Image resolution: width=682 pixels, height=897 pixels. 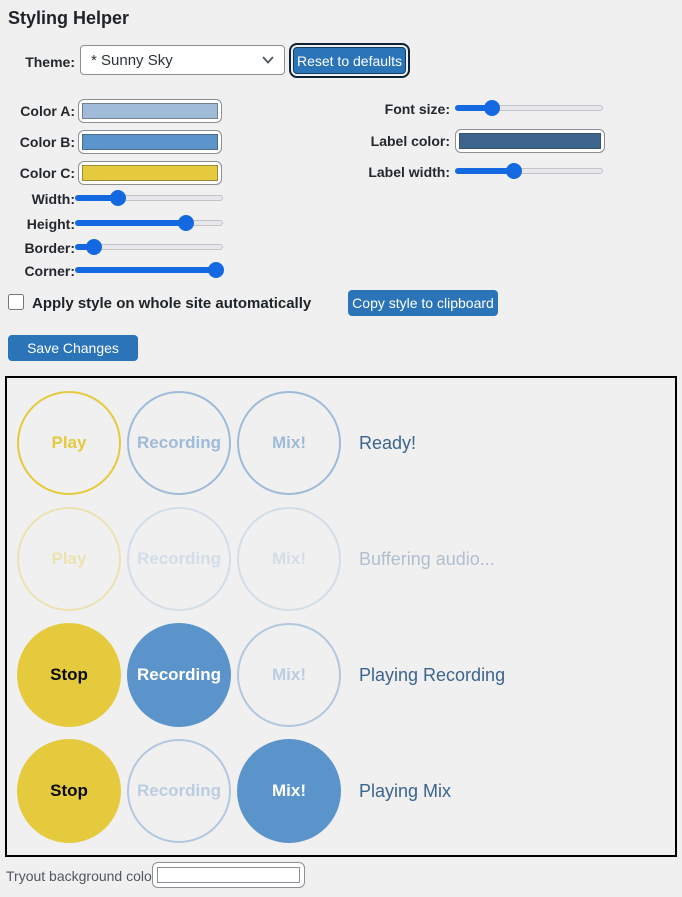 What do you see at coordinates (172, 303) in the screenshot?
I see `apply-style-label: Apply style on whole site automatically` at bounding box center [172, 303].